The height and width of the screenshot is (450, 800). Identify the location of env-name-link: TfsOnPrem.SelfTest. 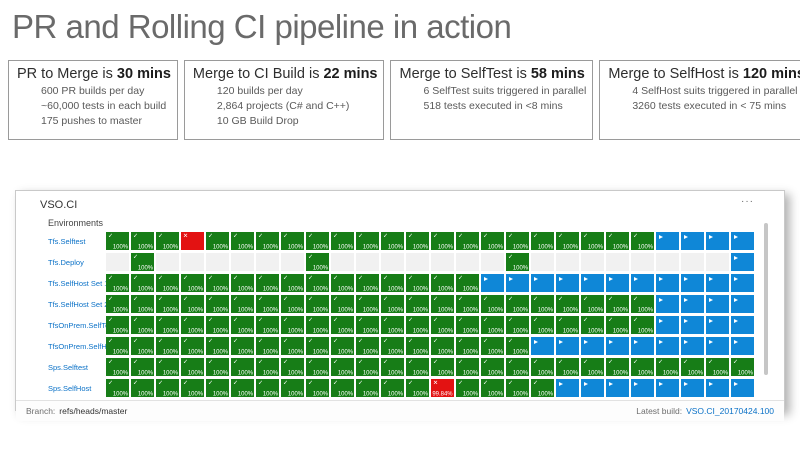
(77, 325).